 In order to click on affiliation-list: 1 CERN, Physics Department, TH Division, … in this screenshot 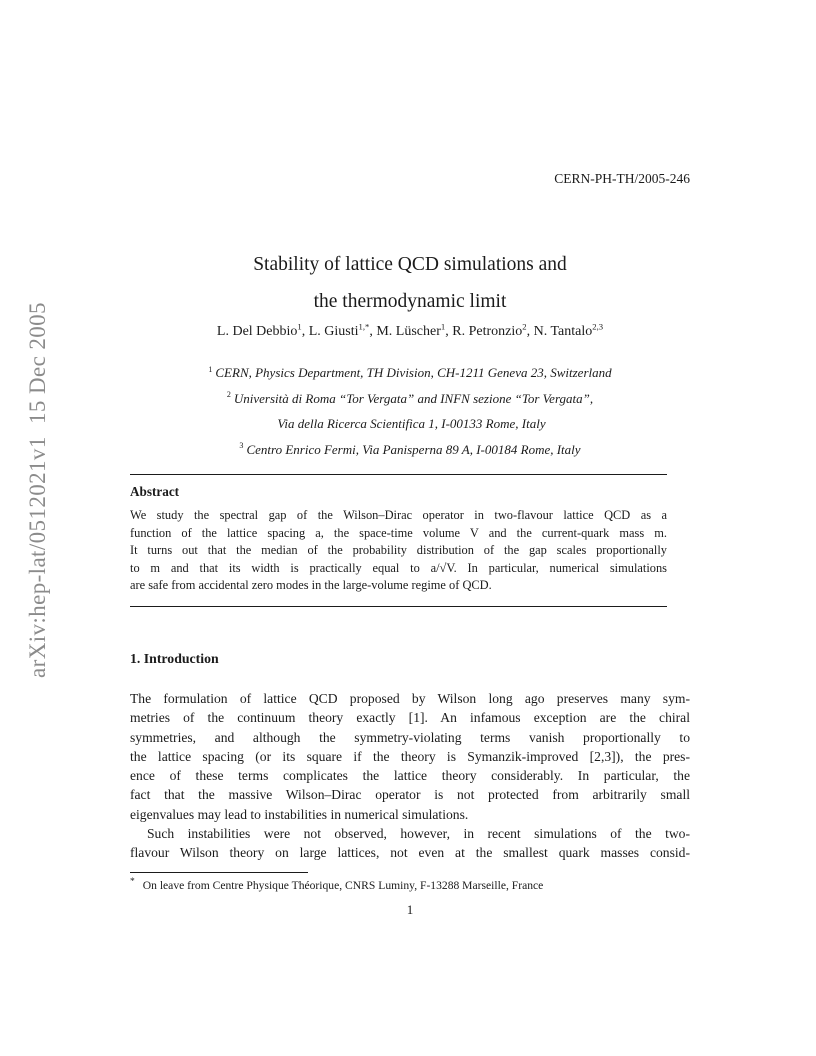, I will do `click(410, 411)`.